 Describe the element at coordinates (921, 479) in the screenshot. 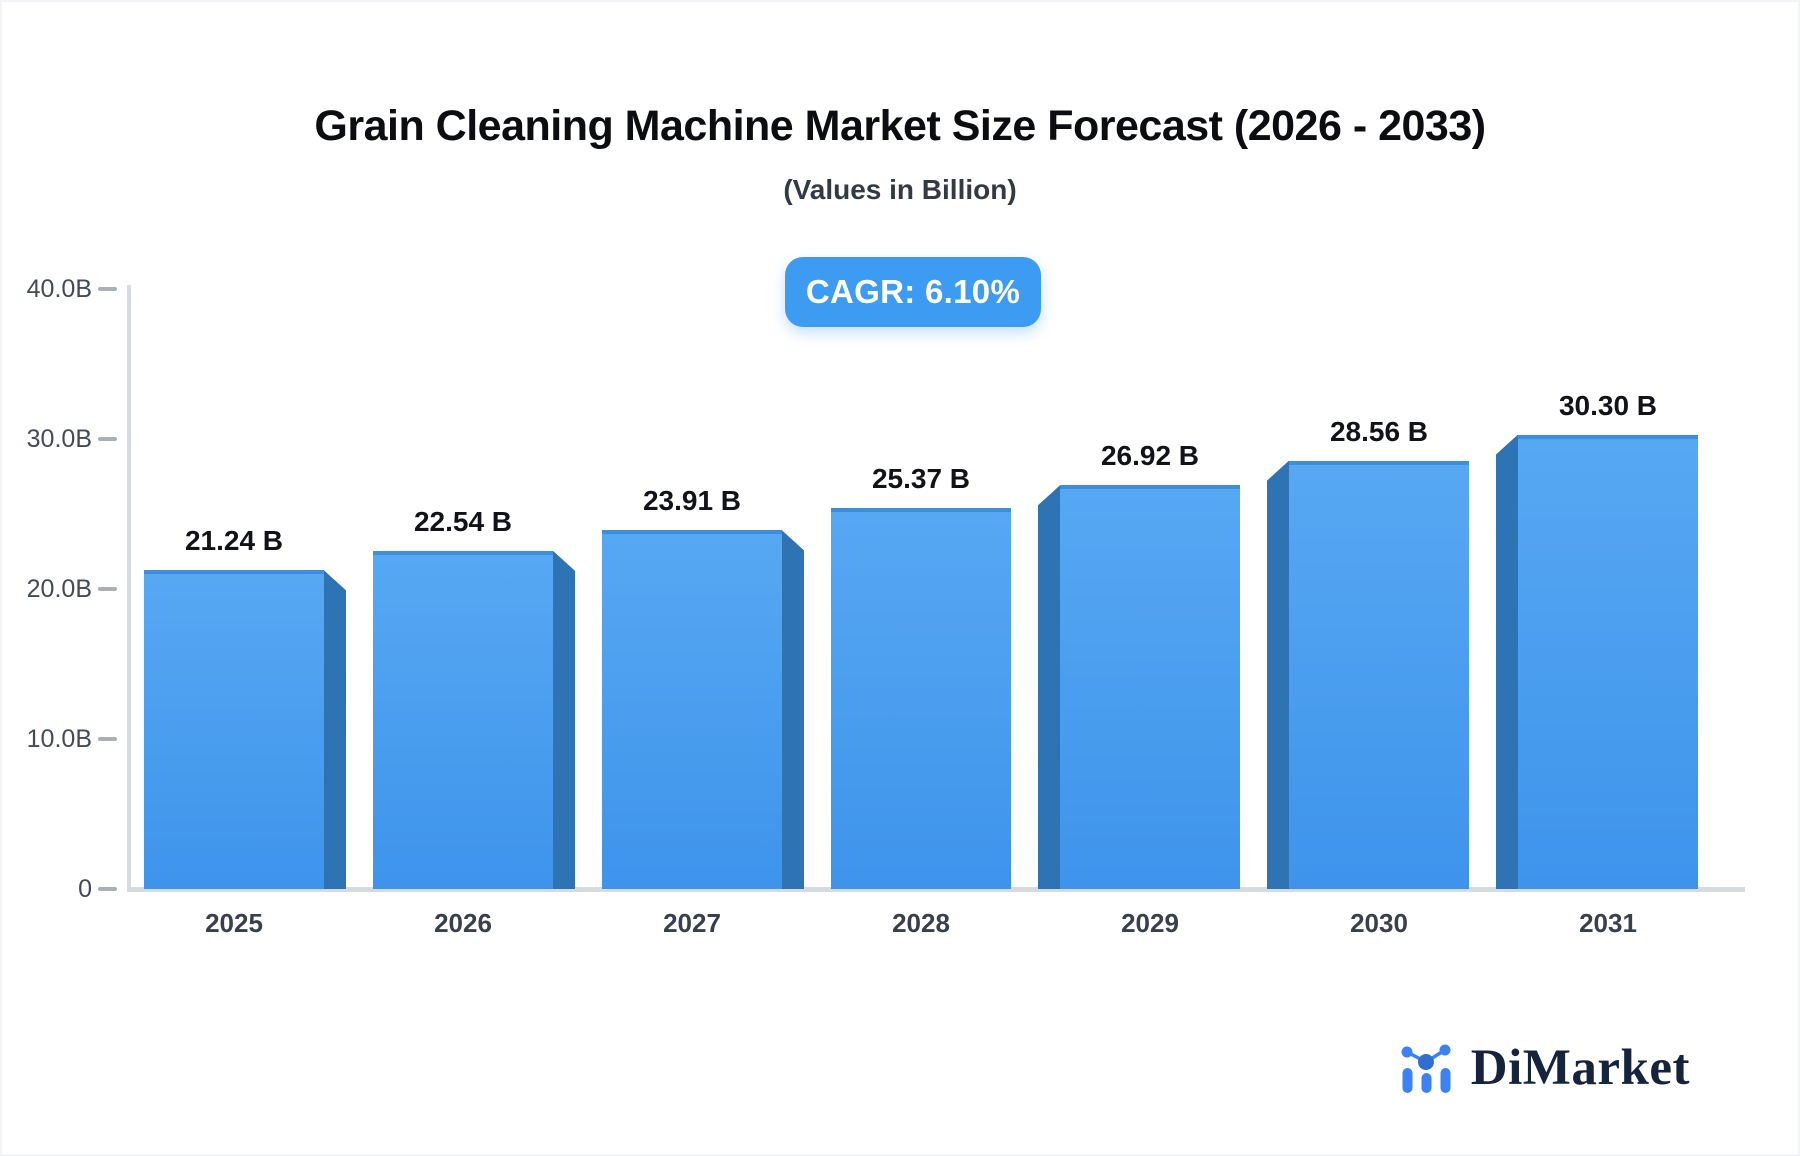

I see `bar-value-label: 25.37 B` at that location.